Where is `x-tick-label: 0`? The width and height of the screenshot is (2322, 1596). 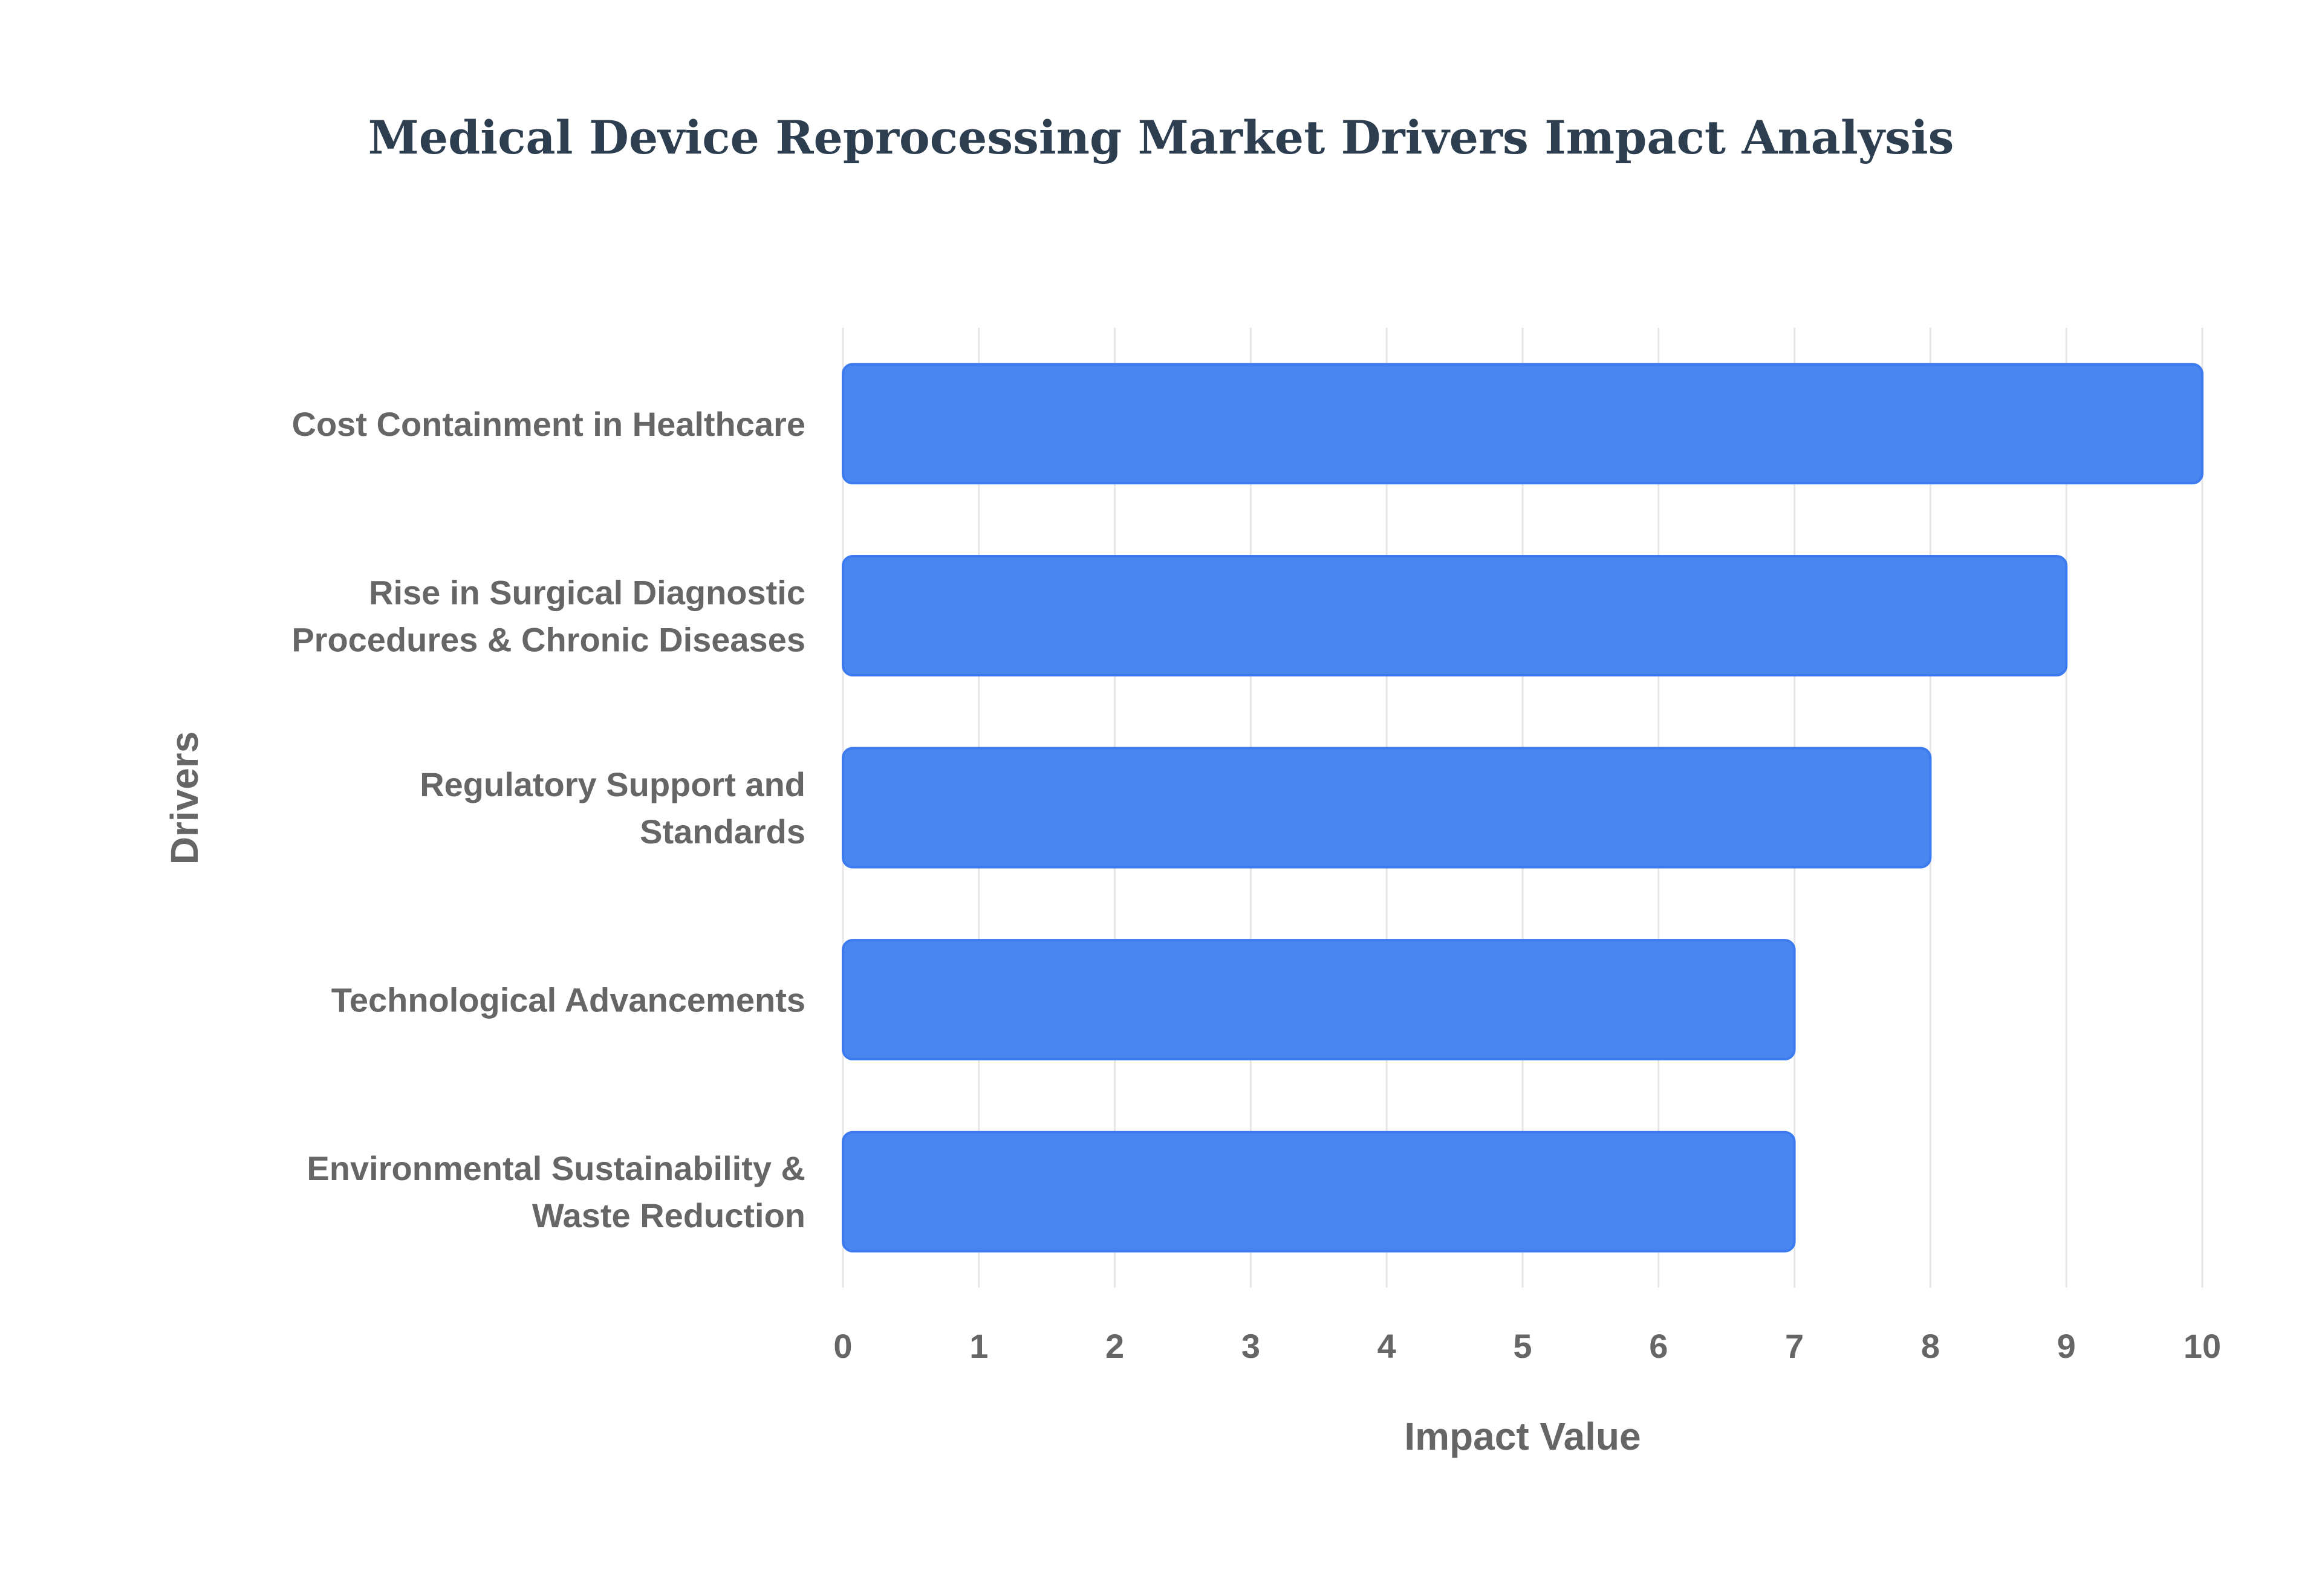 x-tick-label: 0 is located at coordinates (842, 1346).